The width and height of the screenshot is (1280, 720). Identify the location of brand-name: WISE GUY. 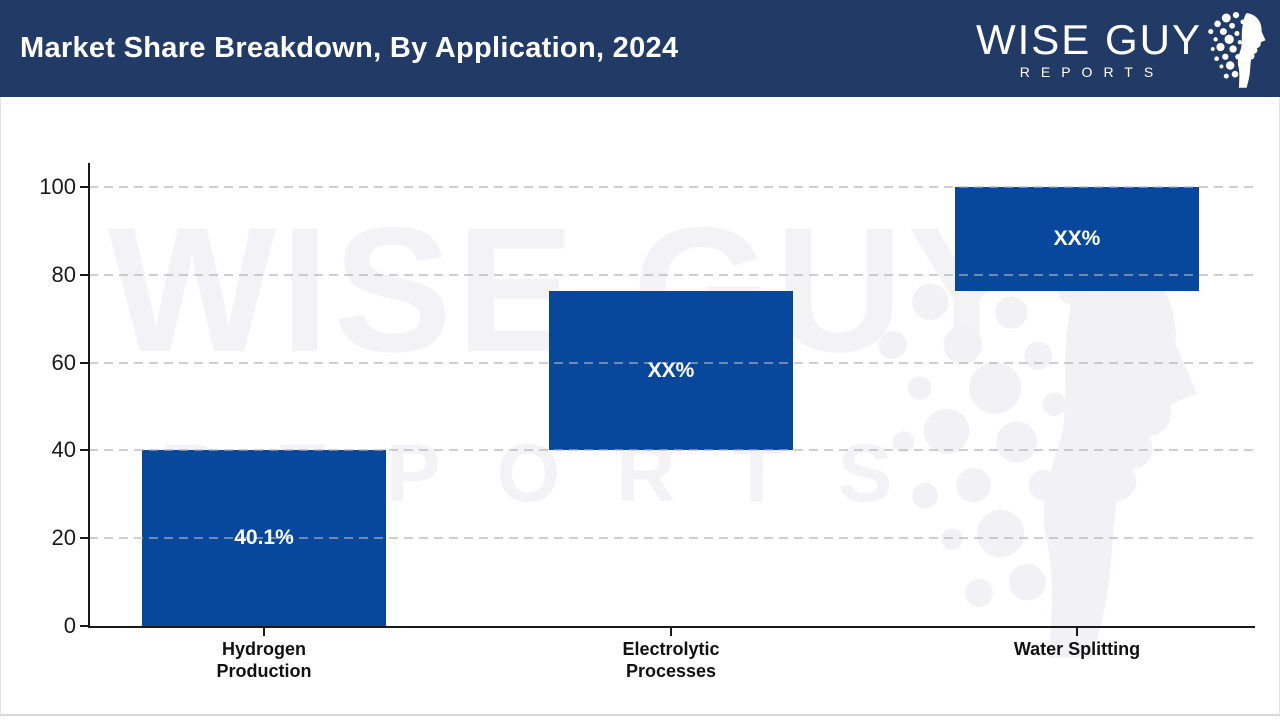
(1088, 39).